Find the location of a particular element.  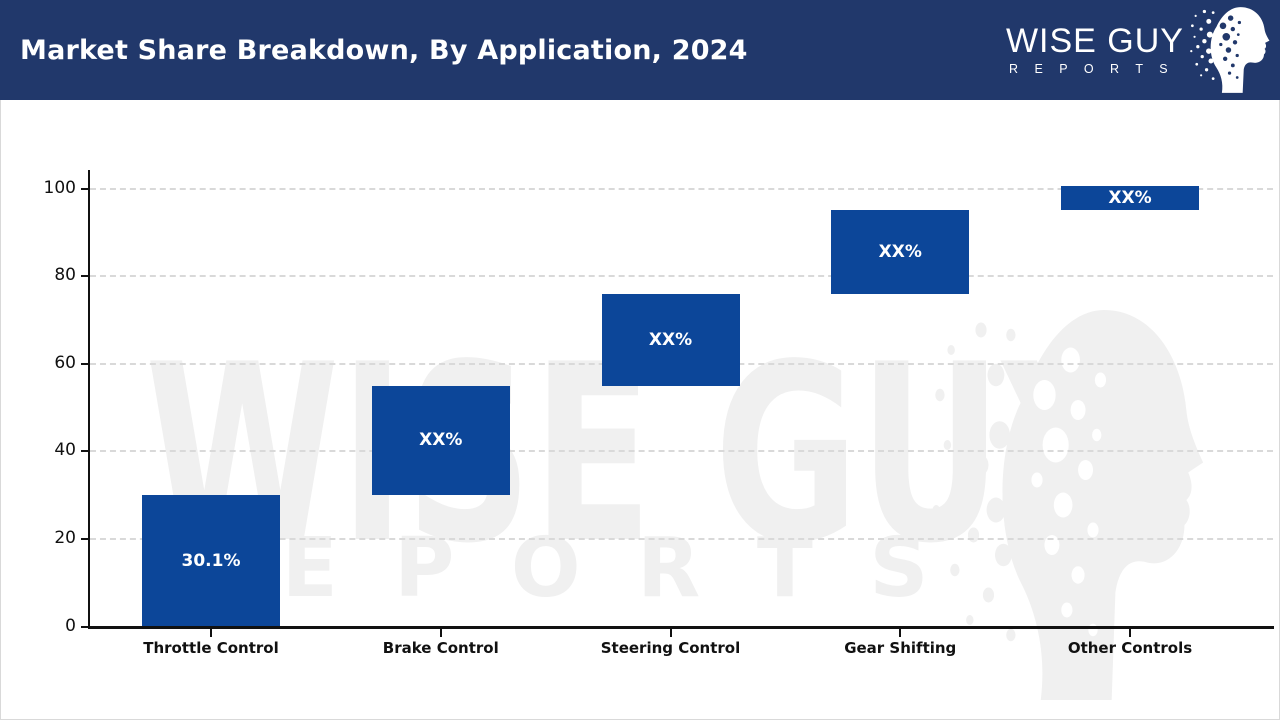

x-axis-line is located at coordinates (681, 627).